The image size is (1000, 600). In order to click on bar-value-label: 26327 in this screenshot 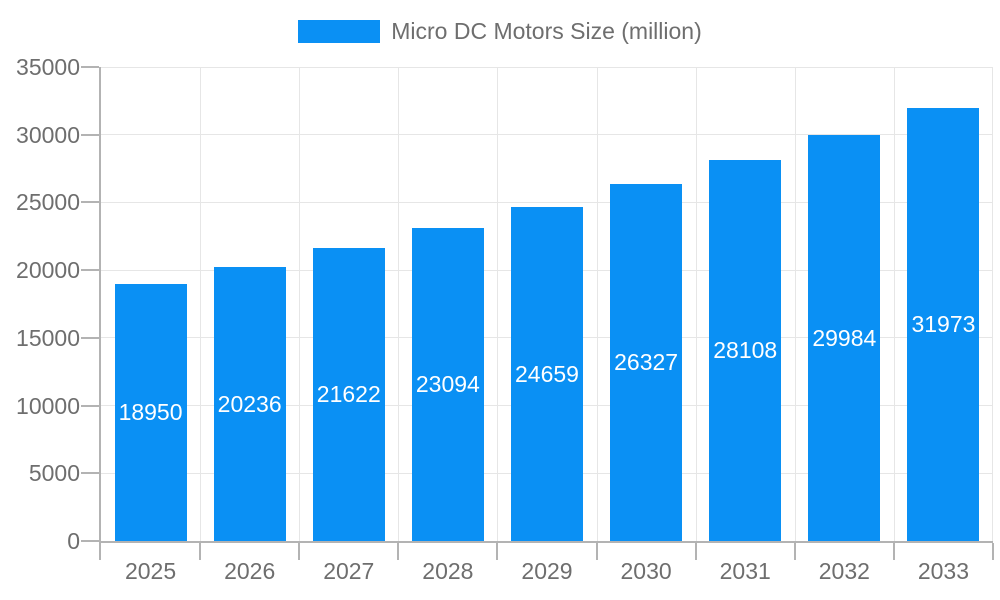, I will do `click(646, 362)`.